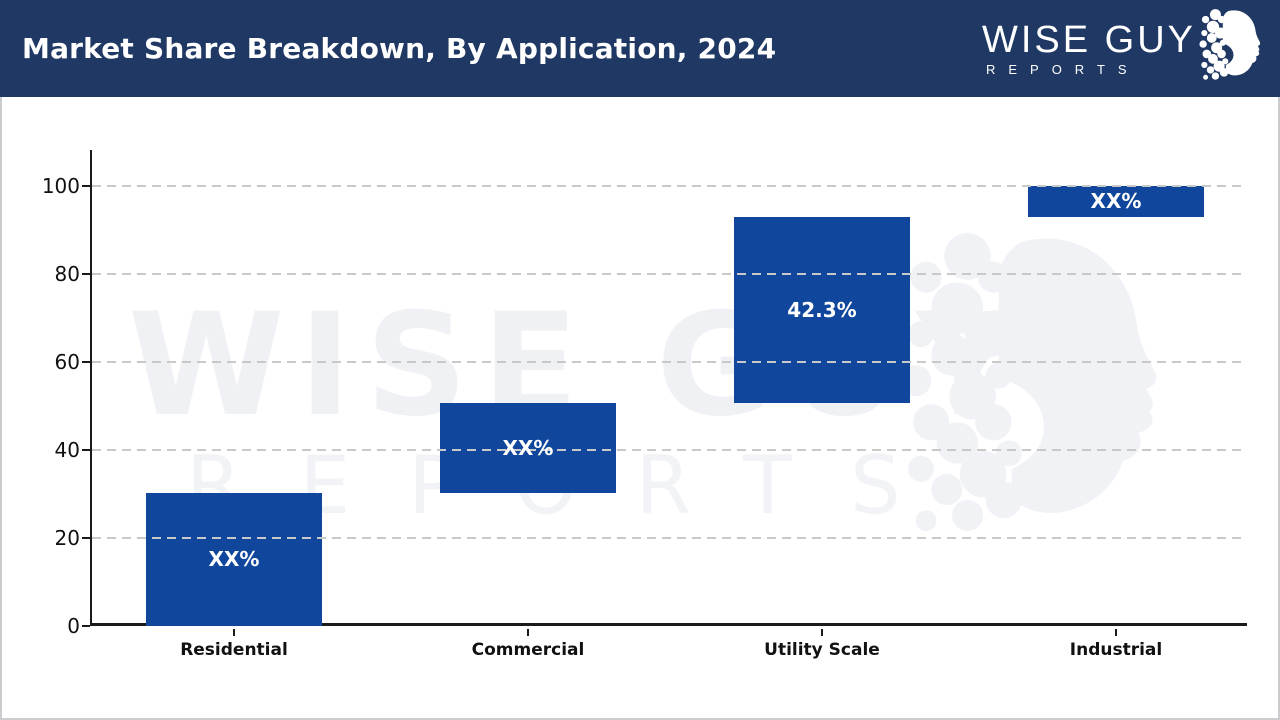  Describe the element at coordinates (1116, 650) in the screenshot. I see `x-category-label: Industrial` at that location.